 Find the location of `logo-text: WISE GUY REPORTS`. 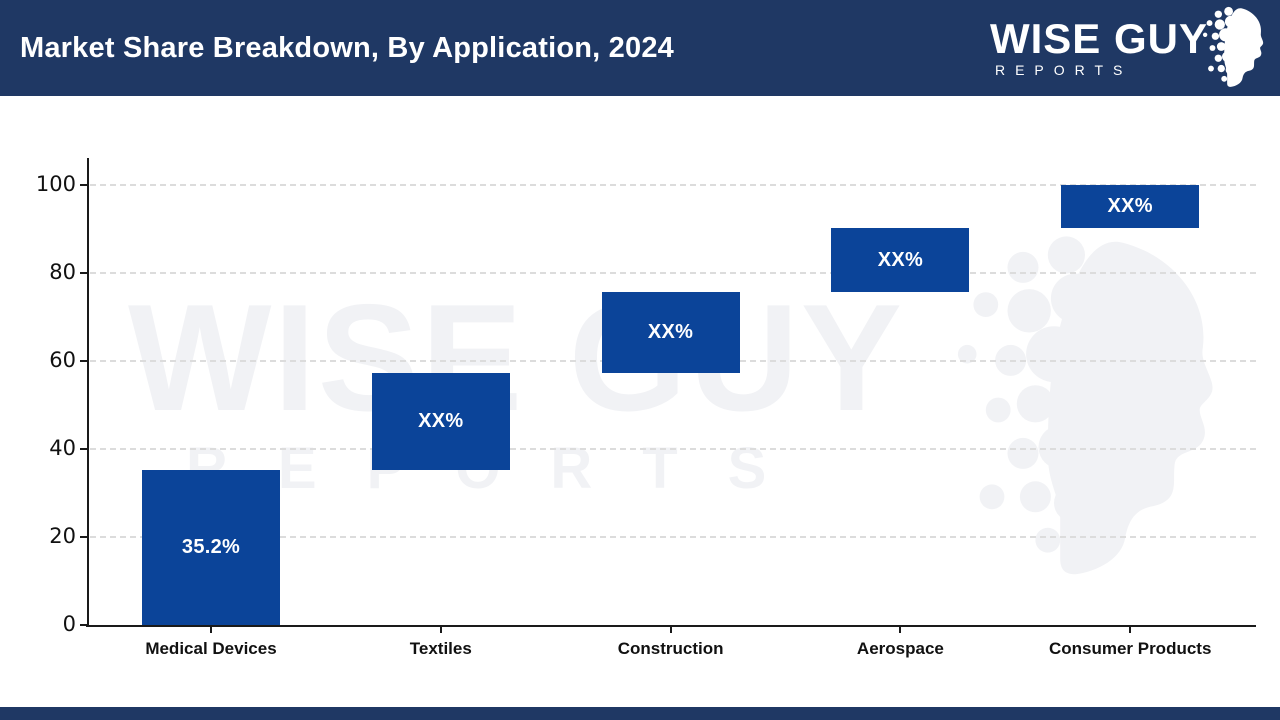

logo-text: WISE GUY REPORTS is located at coordinates (1098, 47).